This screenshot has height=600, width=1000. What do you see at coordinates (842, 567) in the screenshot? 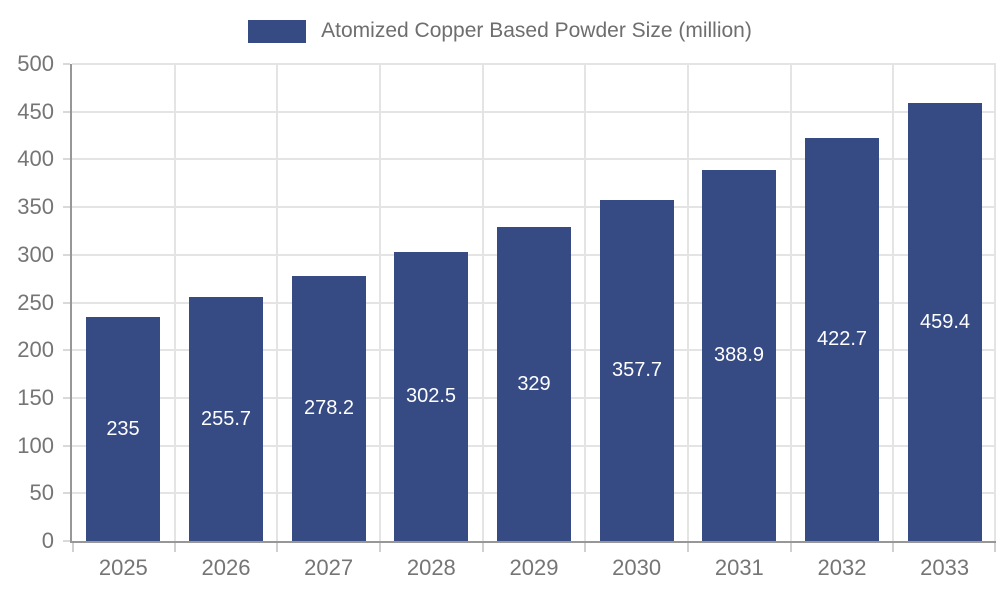
I see `x-tick-label: 2032` at bounding box center [842, 567].